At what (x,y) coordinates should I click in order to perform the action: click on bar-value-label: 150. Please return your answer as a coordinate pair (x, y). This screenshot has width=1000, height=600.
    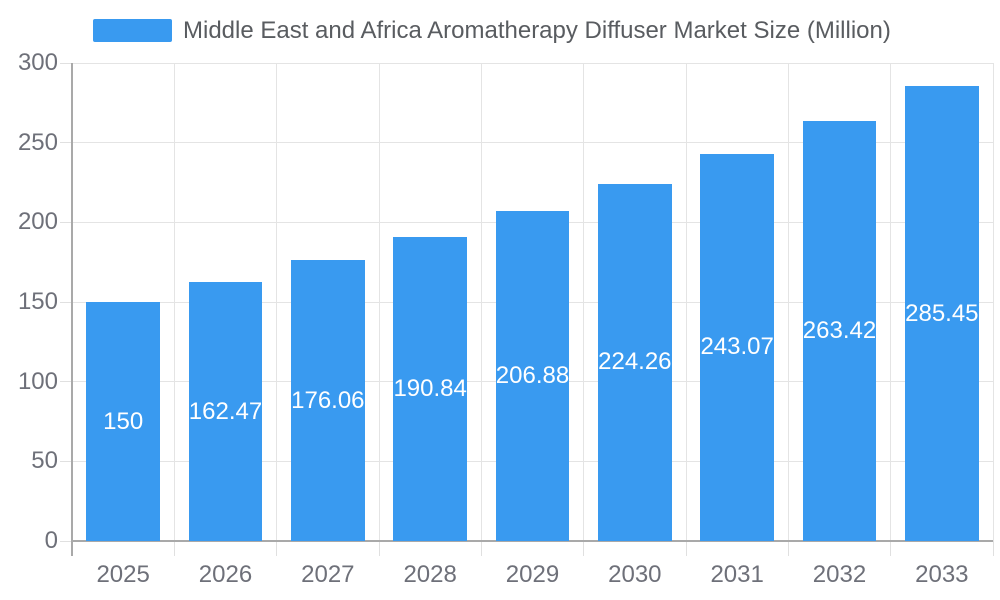
    Looking at the image, I should click on (123, 421).